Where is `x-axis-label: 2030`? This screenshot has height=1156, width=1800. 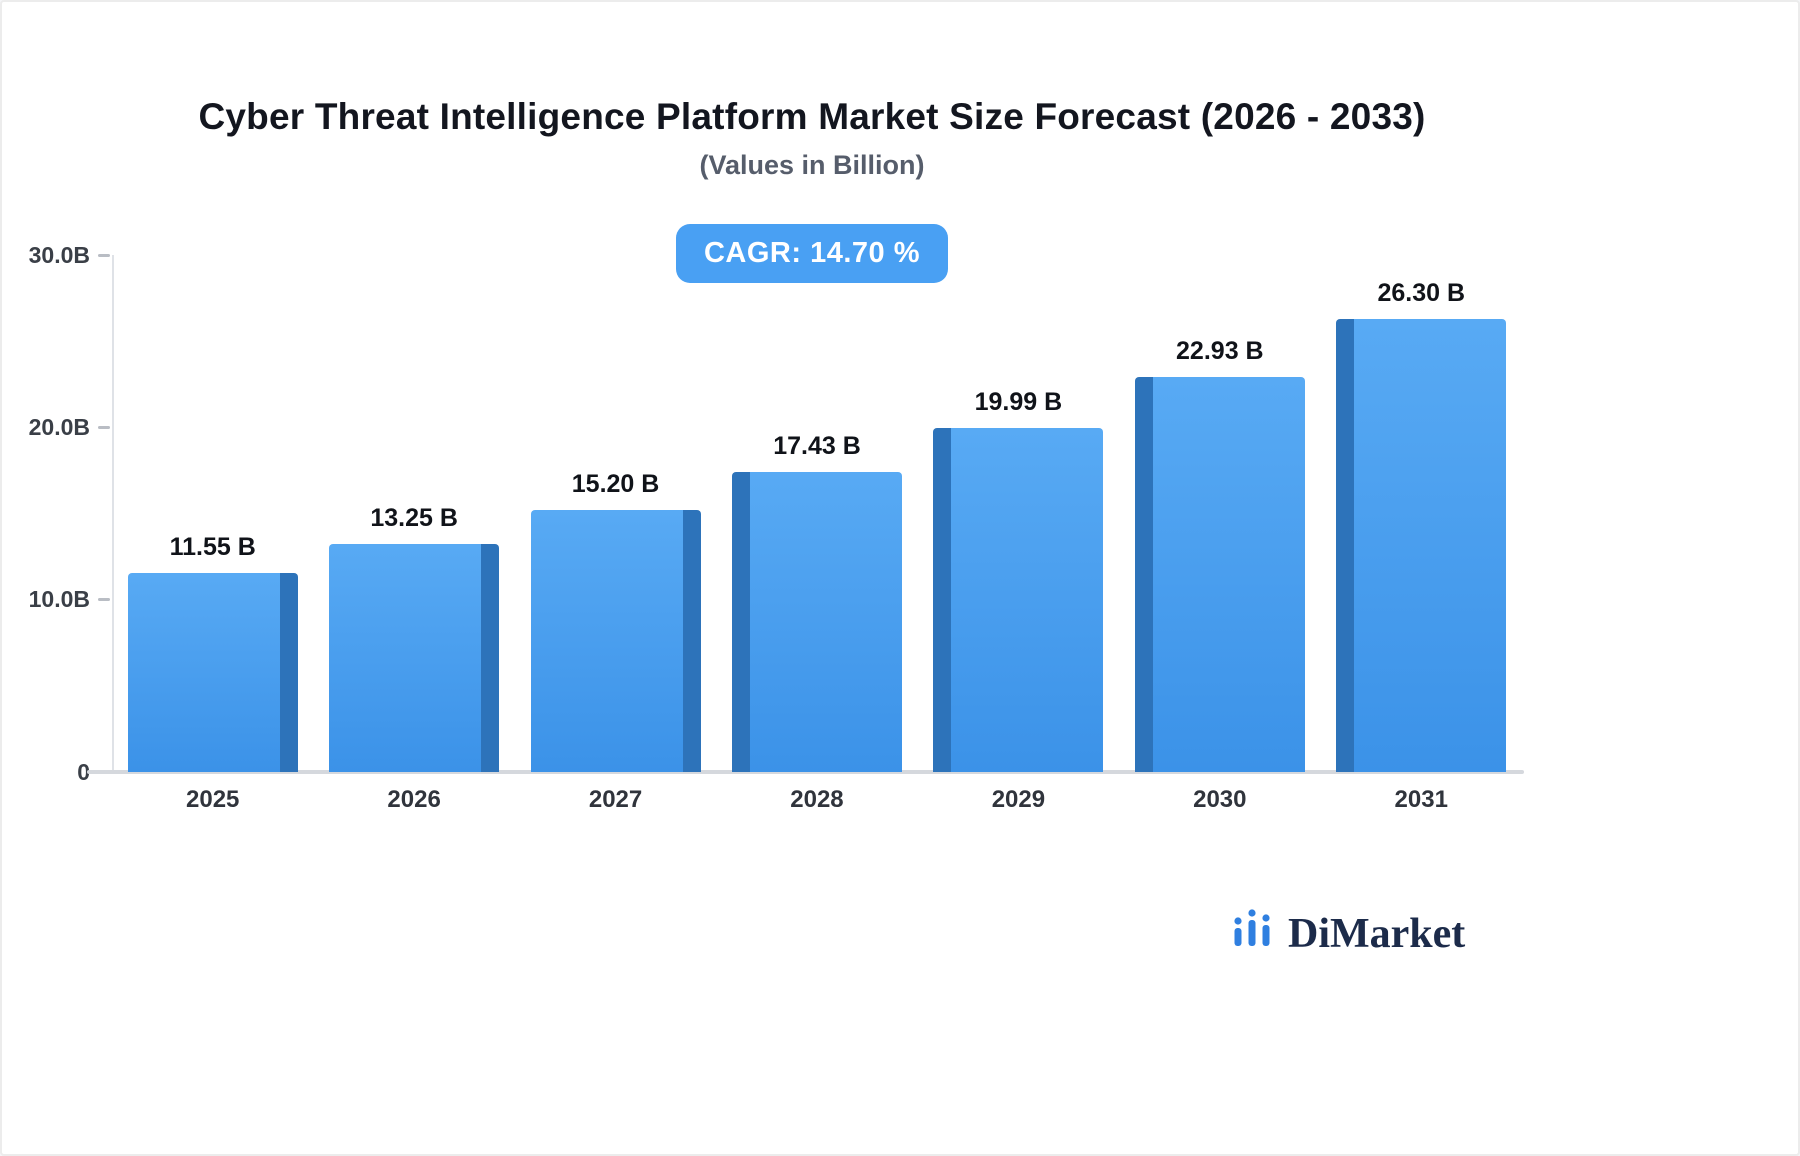 x-axis-label: 2030 is located at coordinates (1220, 799).